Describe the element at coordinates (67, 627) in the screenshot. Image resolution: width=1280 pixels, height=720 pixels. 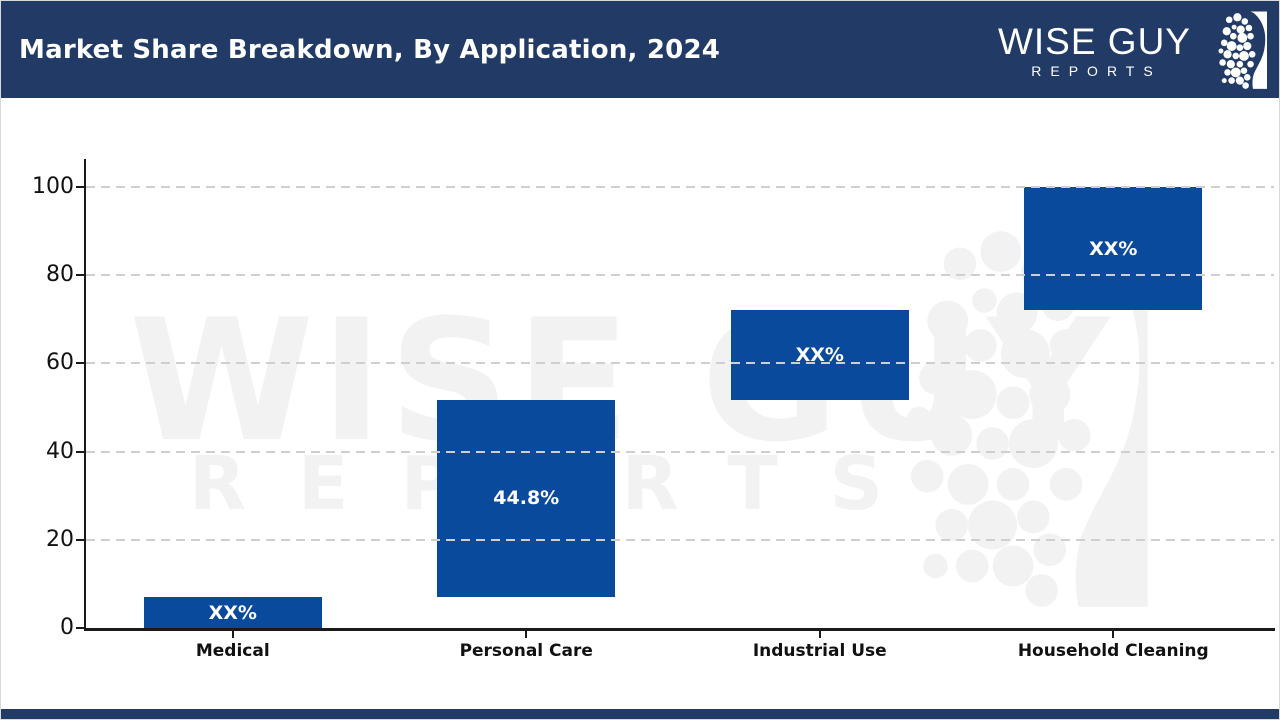
I see `y-tick-label: 0` at that location.